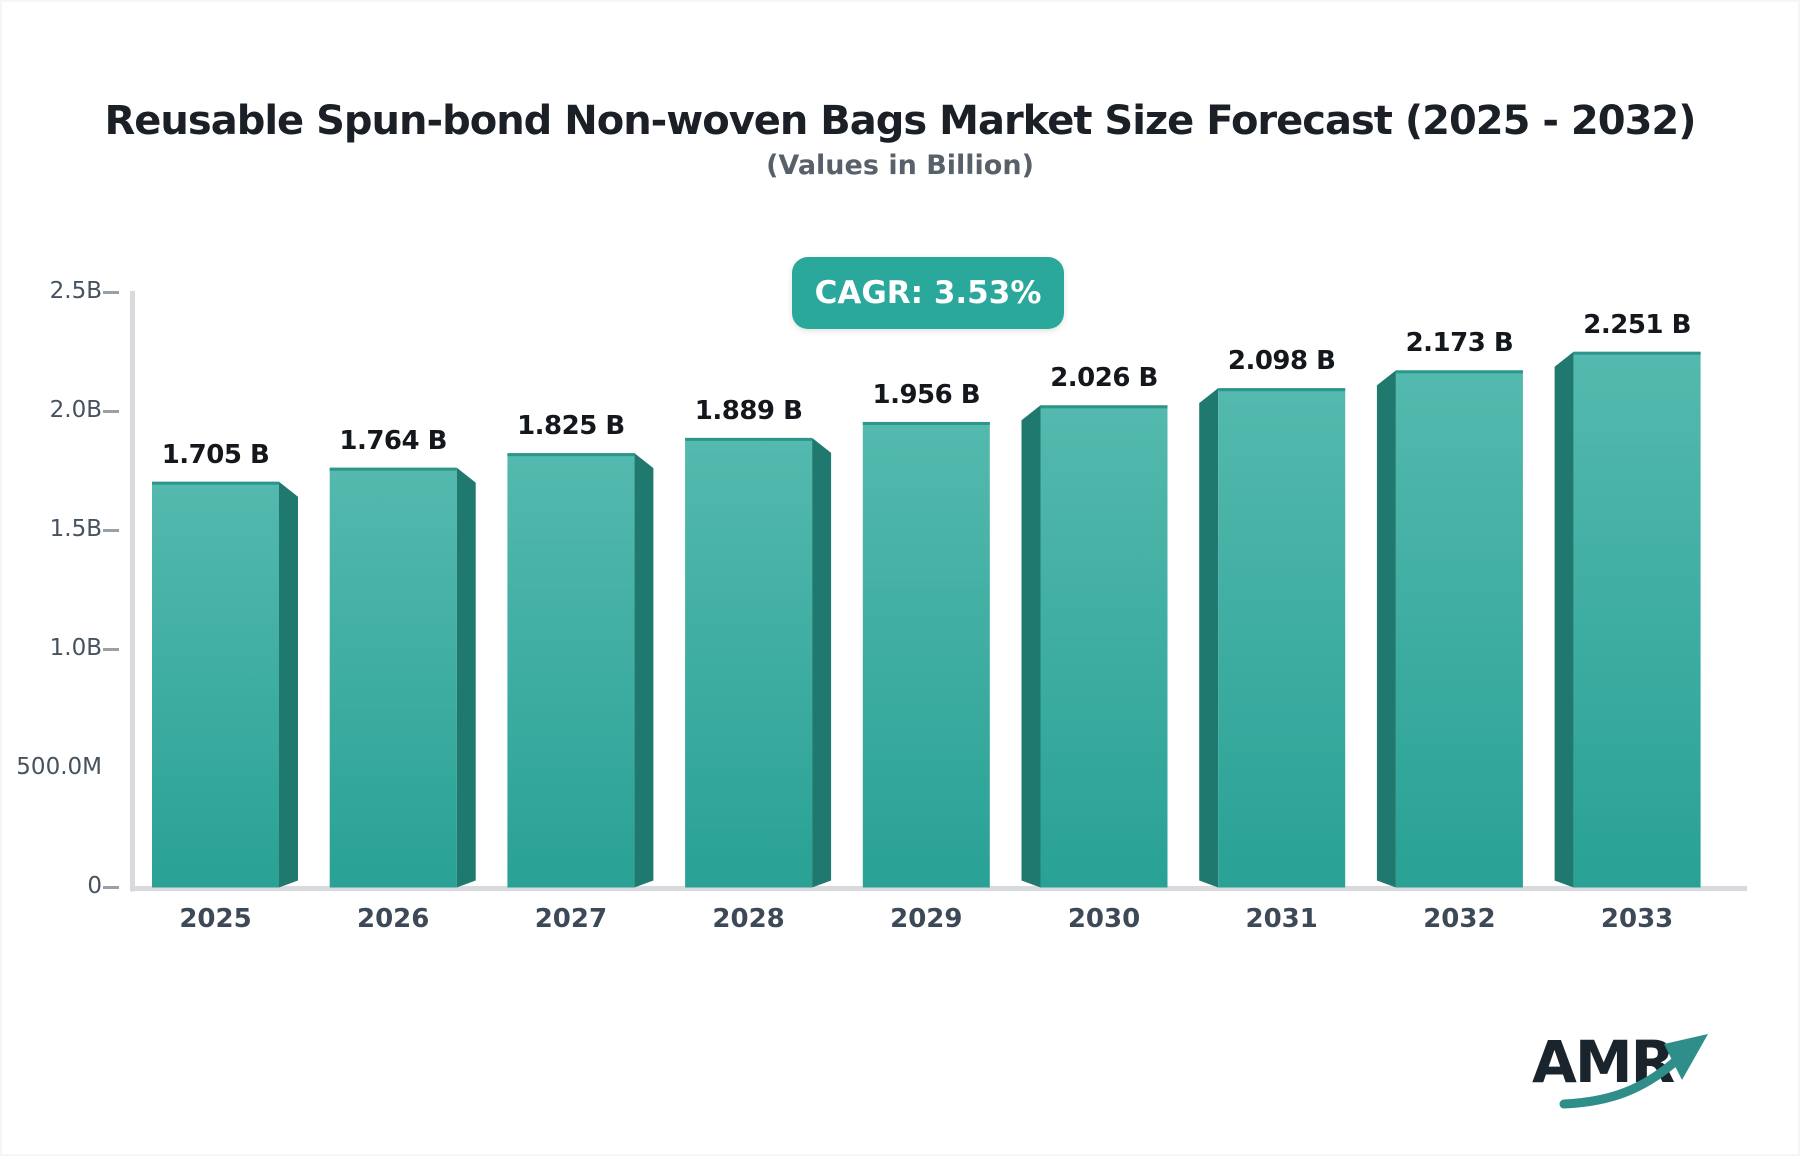  I want to click on y-axis-label: 1.5B, so click(75, 528).